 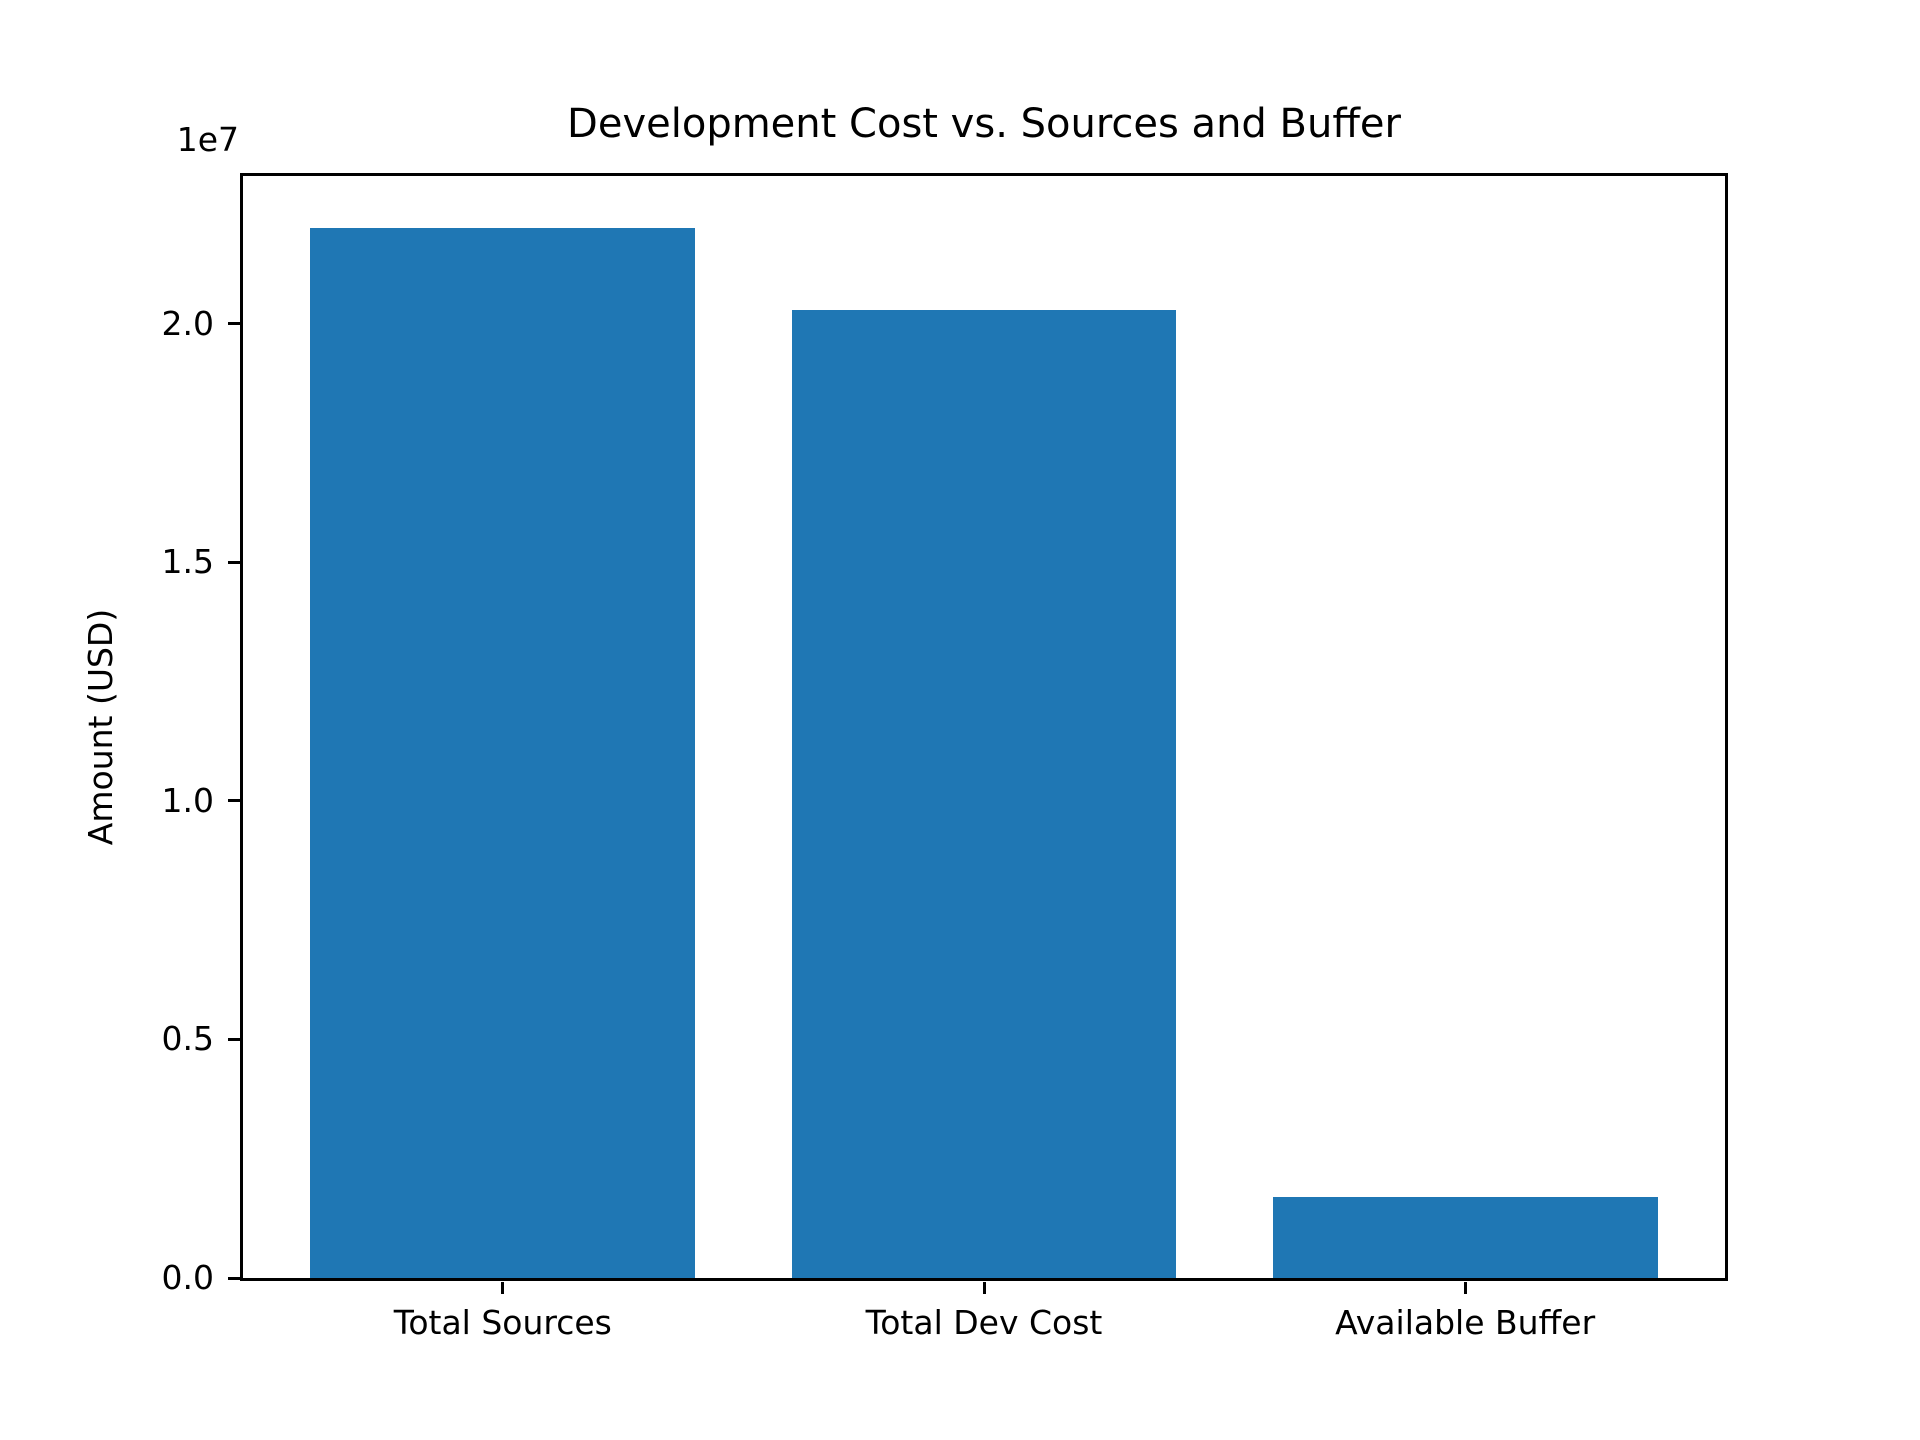 I want to click on bar-total-sources, so click(x=503, y=753).